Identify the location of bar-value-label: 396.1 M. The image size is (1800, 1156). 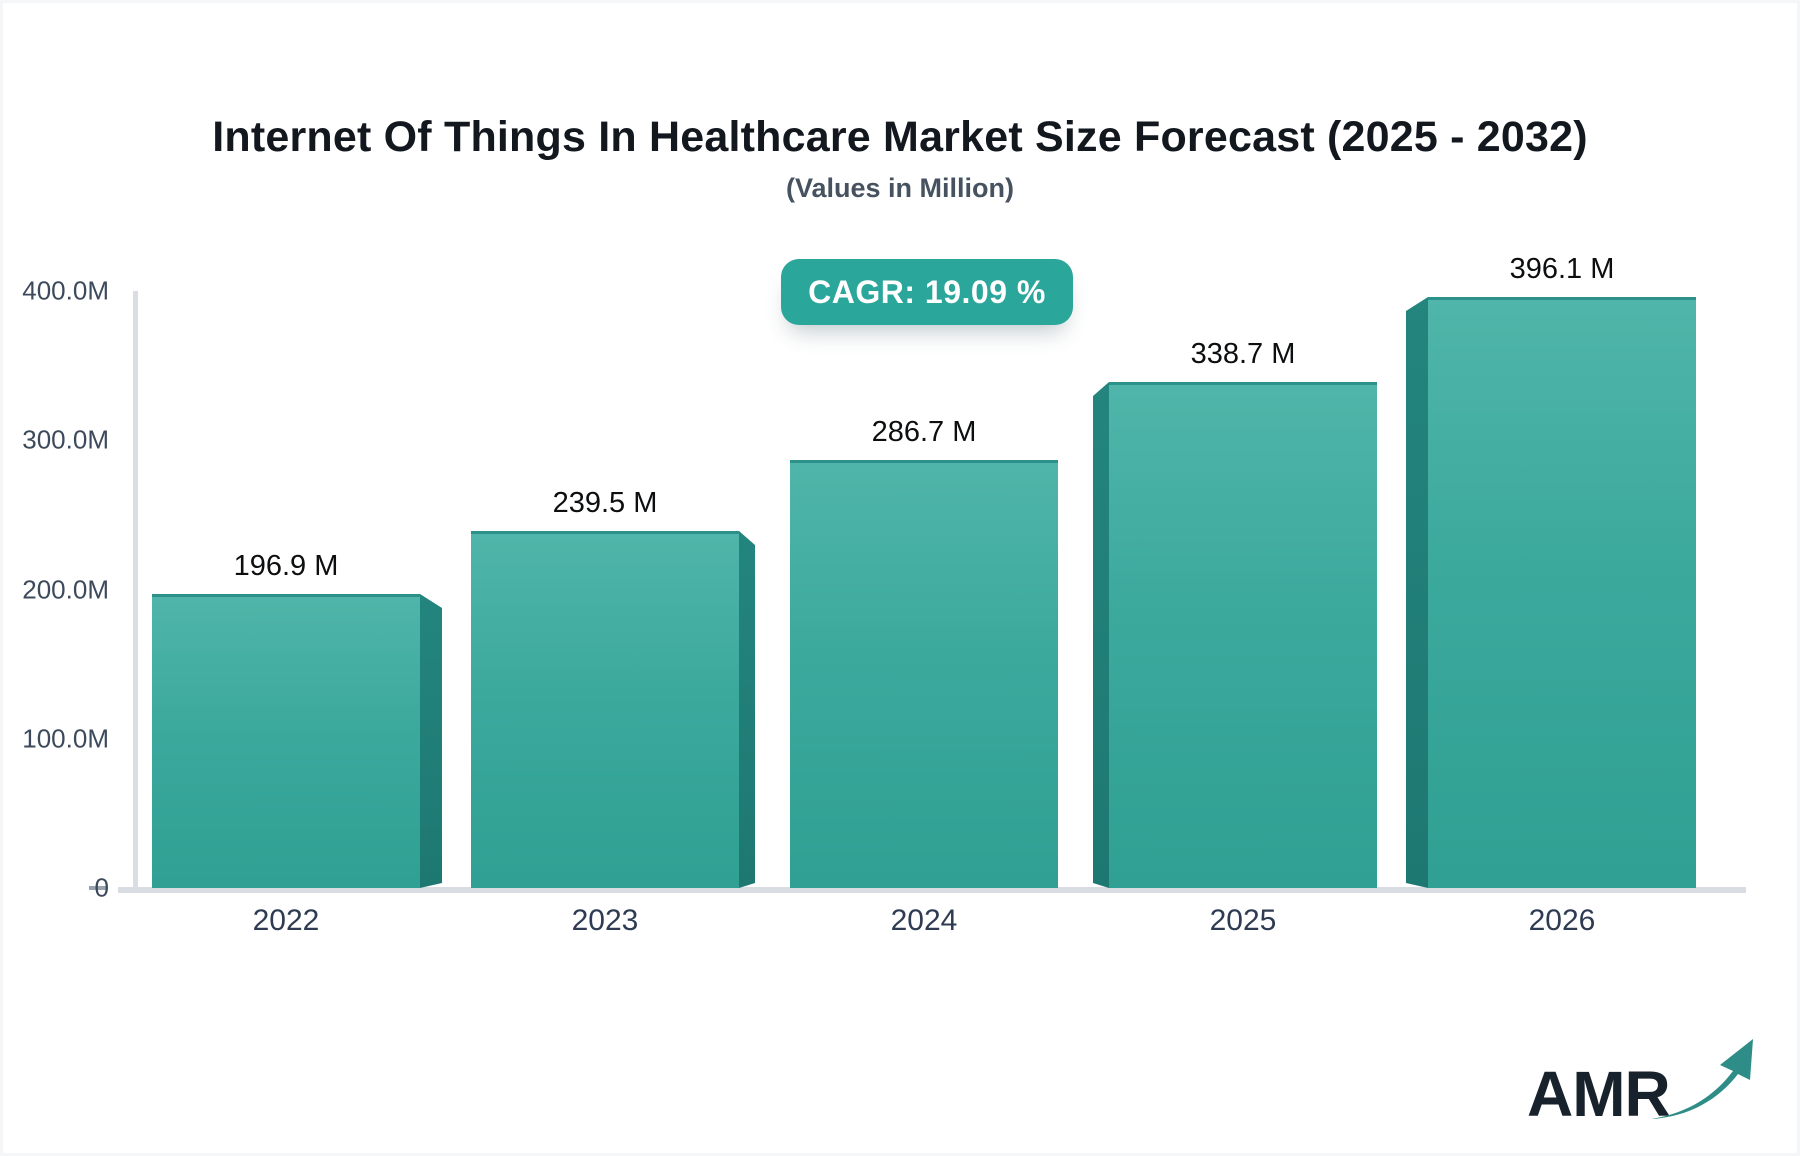
(1562, 269).